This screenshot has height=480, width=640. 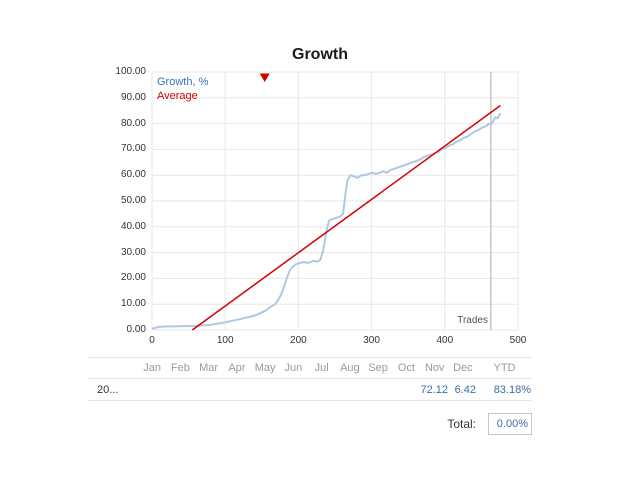 I want to click on month-label-dec: Dec, so click(x=463, y=368).